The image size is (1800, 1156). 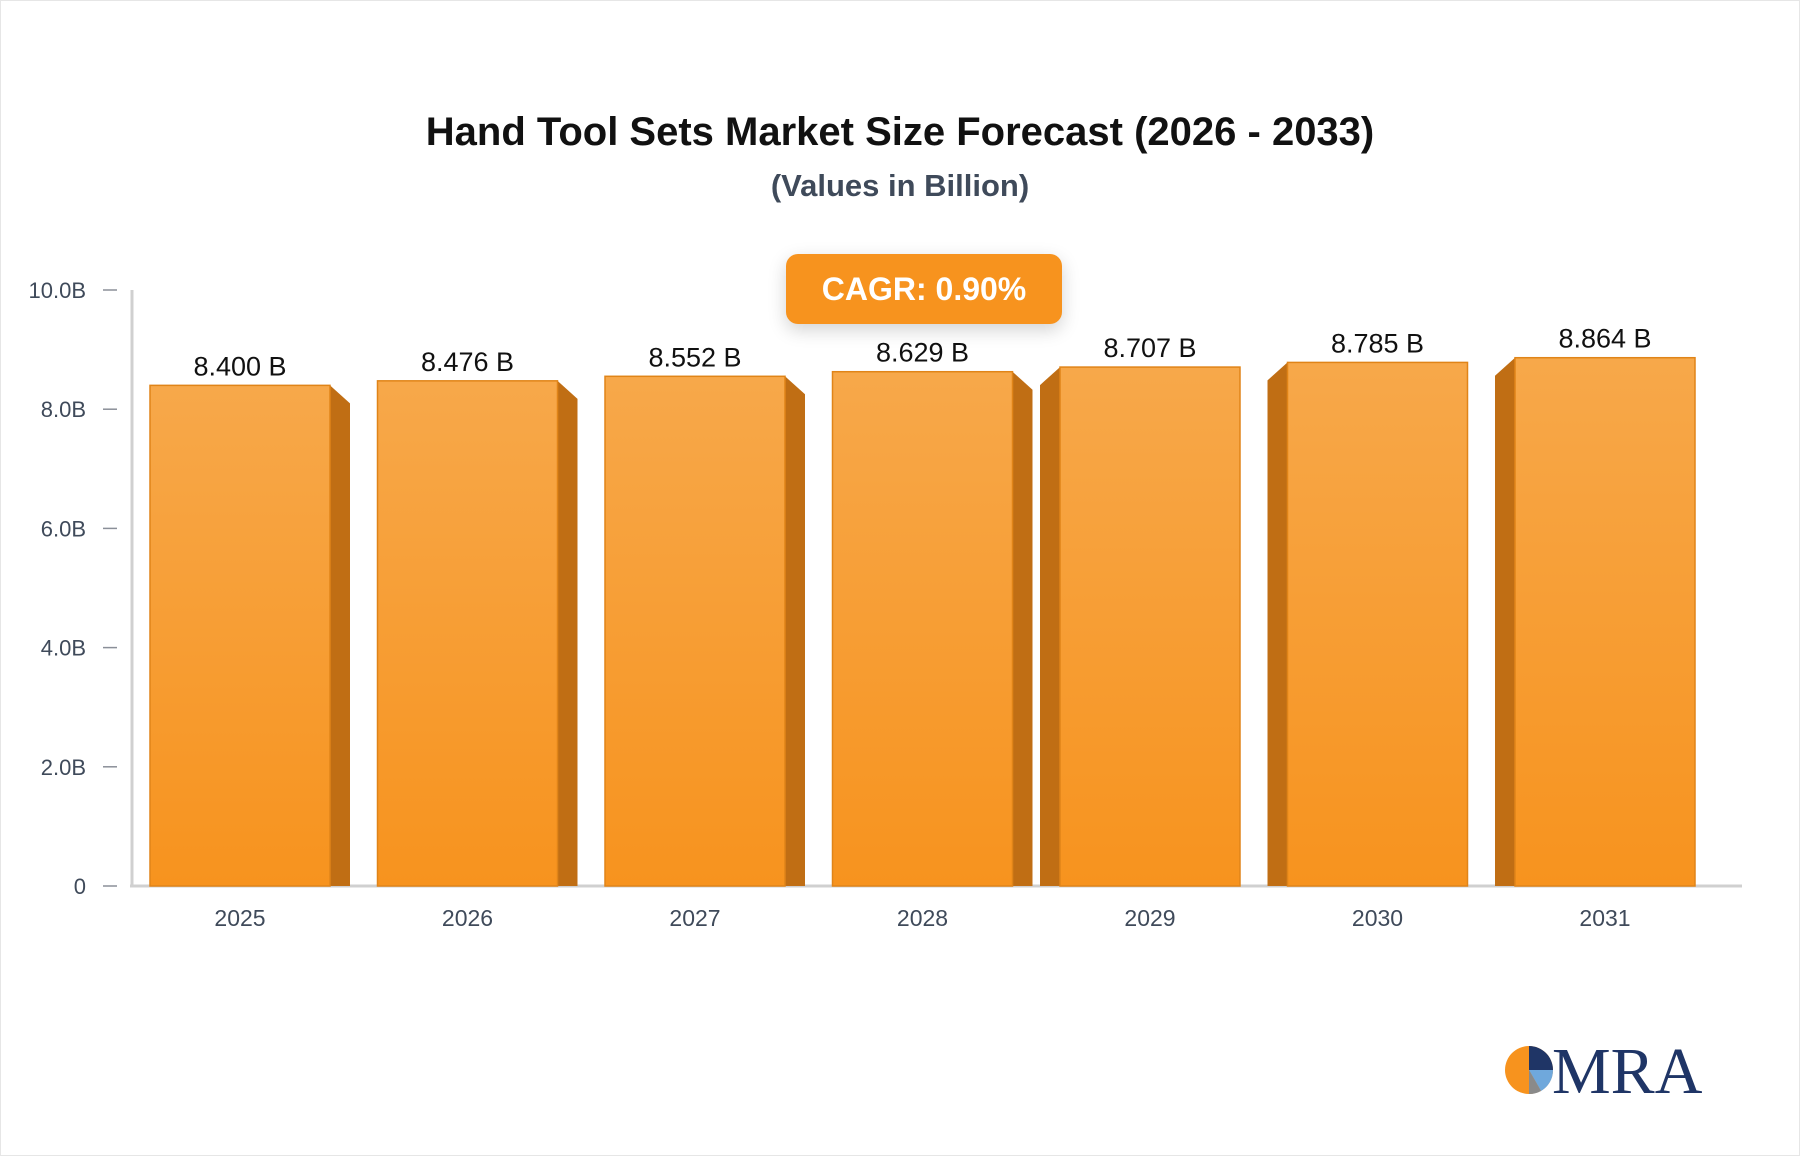 What do you see at coordinates (874, 289) in the screenshot?
I see `cagr-label: CAGR:` at bounding box center [874, 289].